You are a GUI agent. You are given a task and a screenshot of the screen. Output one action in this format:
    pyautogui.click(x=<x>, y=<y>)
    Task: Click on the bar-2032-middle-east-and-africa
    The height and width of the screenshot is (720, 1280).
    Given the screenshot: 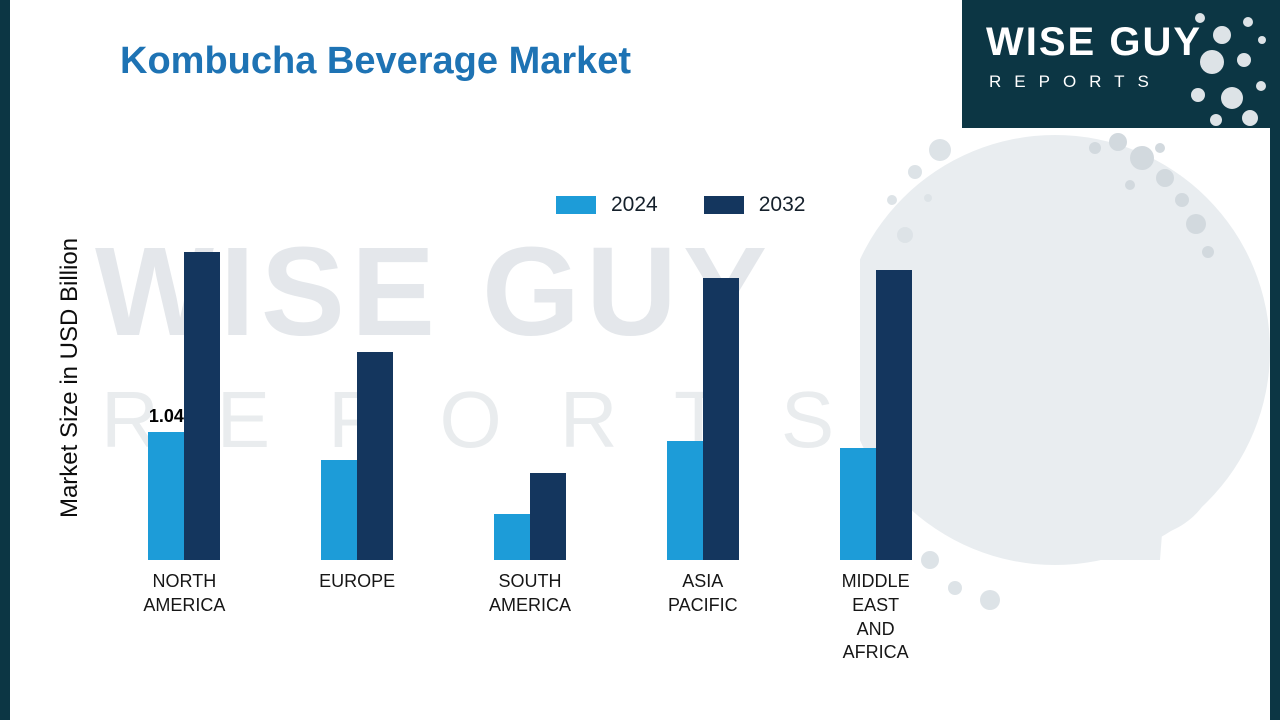 What is the action you would take?
    pyautogui.click(x=893, y=415)
    